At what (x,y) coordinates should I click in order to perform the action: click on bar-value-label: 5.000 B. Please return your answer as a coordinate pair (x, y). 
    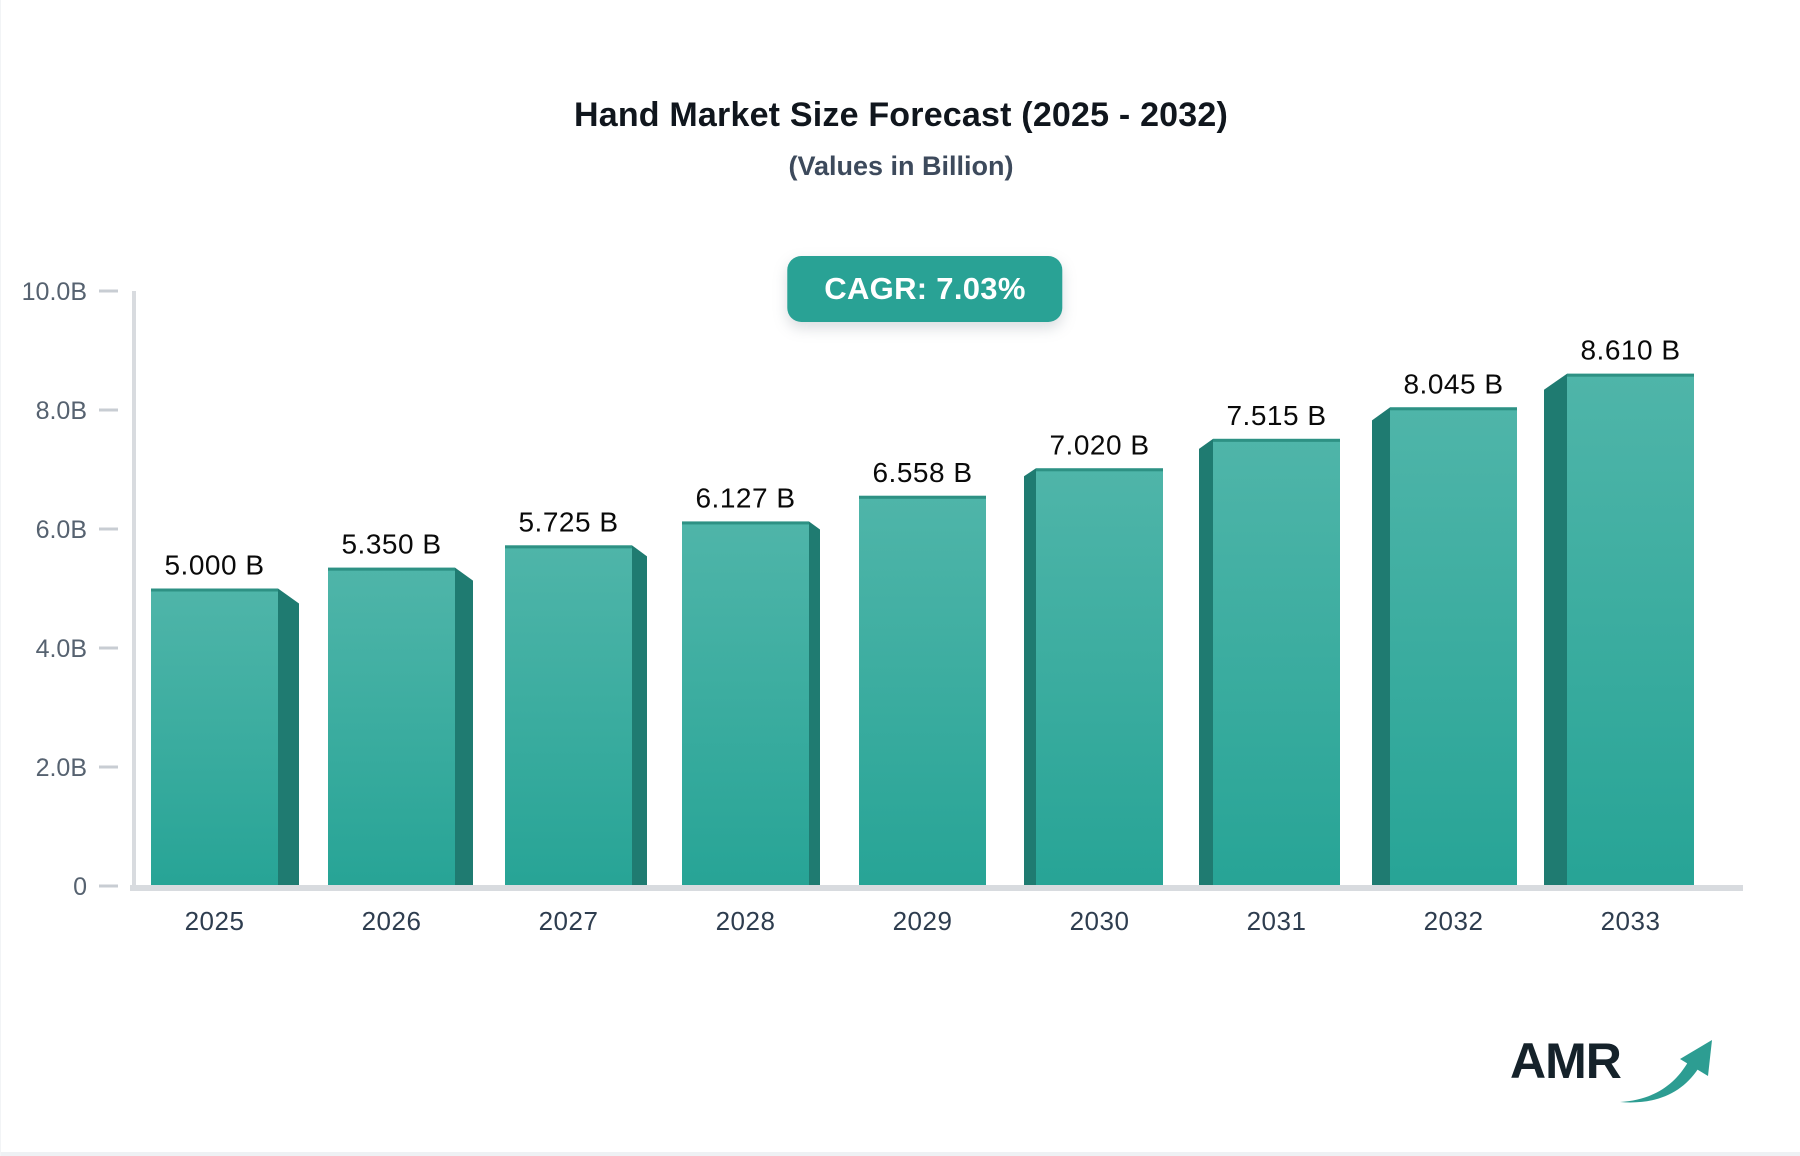
    Looking at the image, I should click on (214, 565).